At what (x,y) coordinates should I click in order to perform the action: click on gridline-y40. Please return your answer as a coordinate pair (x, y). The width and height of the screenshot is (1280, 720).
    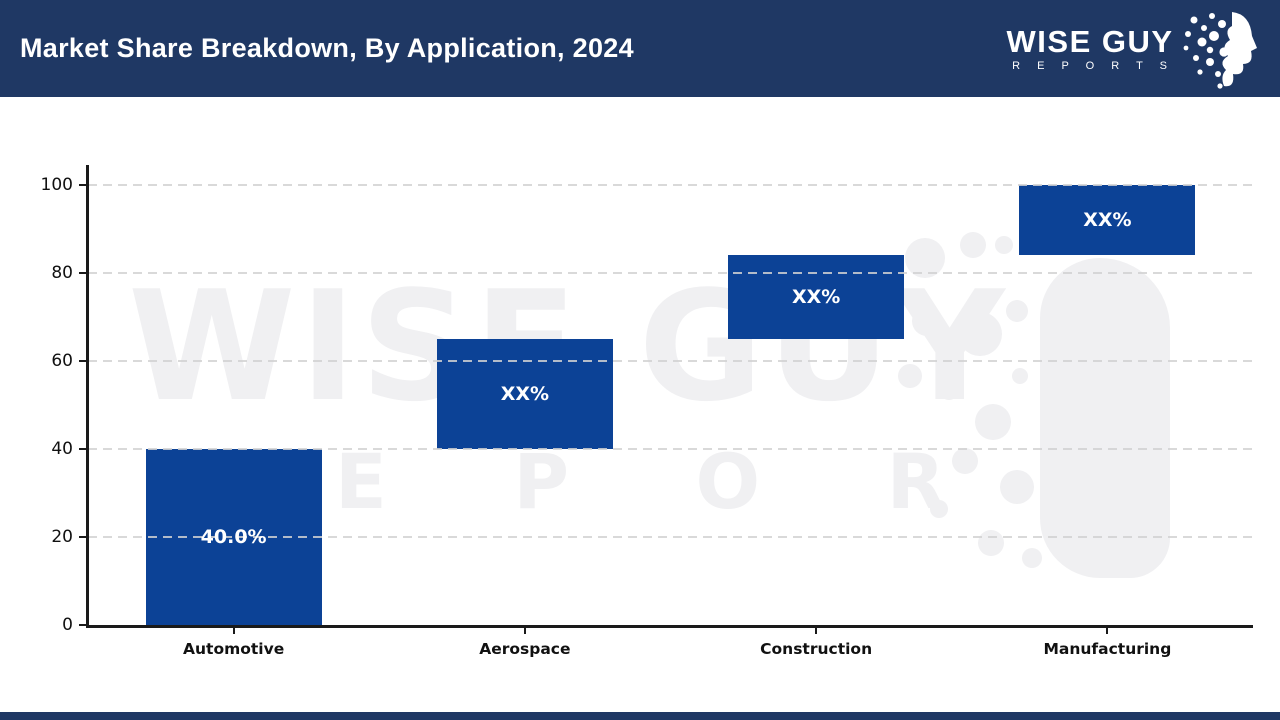
    Looking at the image, I should click on (670, 449).